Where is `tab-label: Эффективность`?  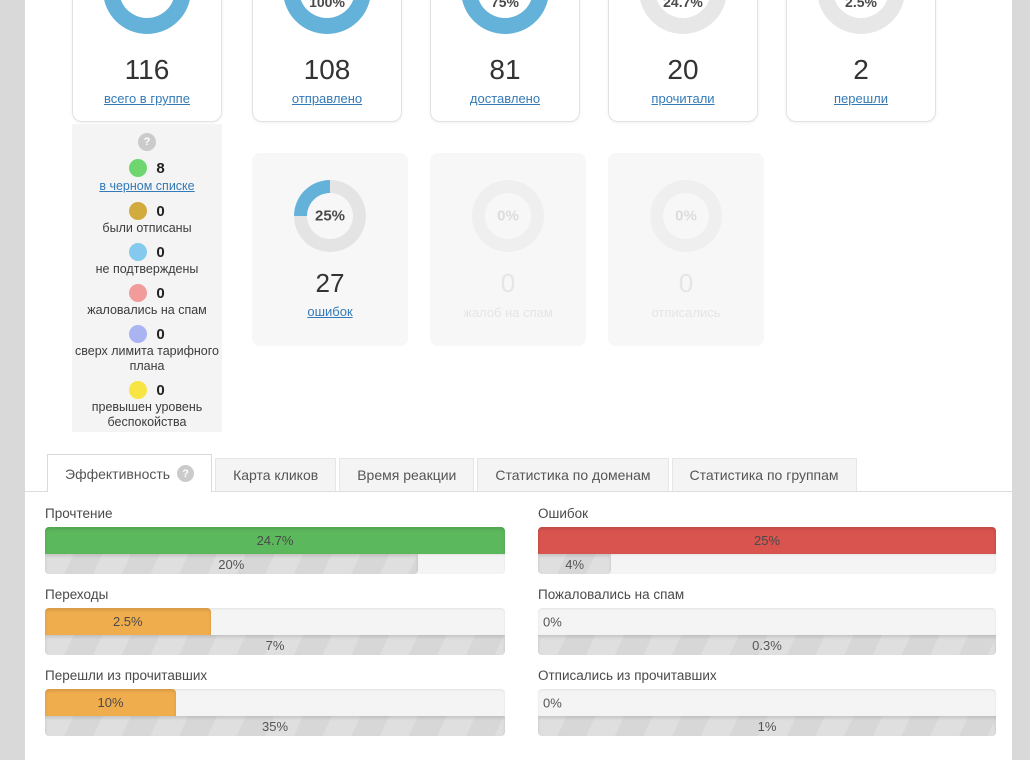
tab-label: Эффективность is located at coordinates (118, 473).